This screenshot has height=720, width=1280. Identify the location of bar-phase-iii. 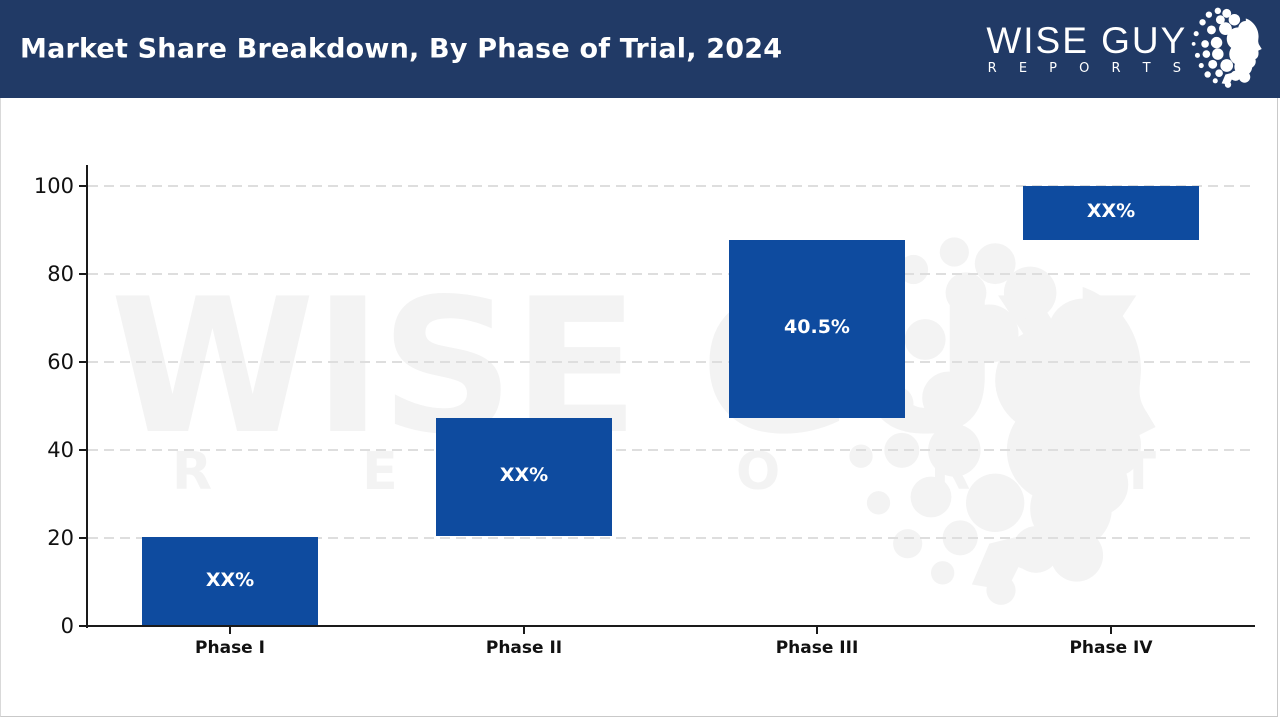
(817, 329).